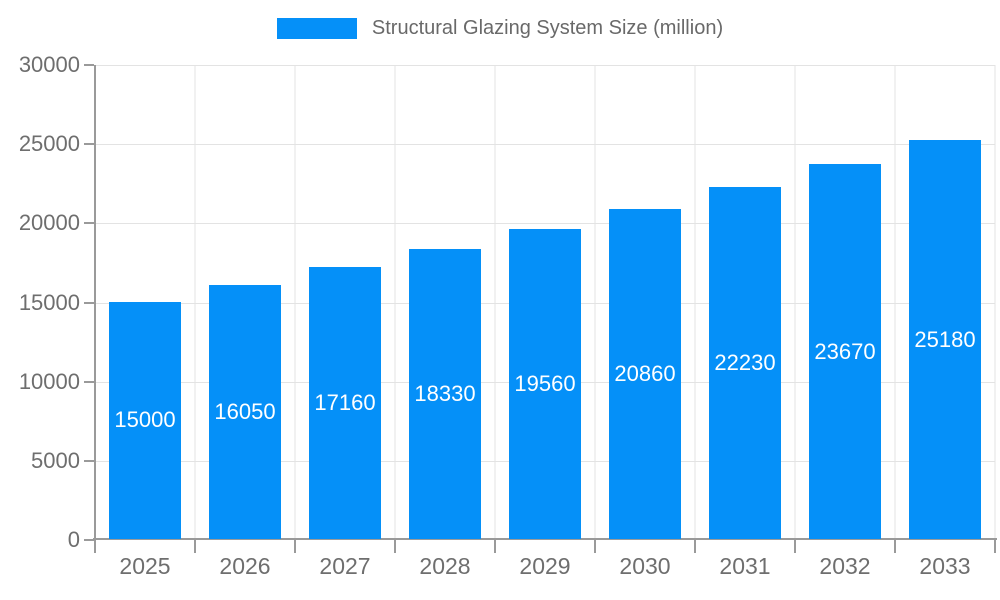 This screenshot has width=1000, height=600. I want to click on bar: 25180, so click(945, 339).